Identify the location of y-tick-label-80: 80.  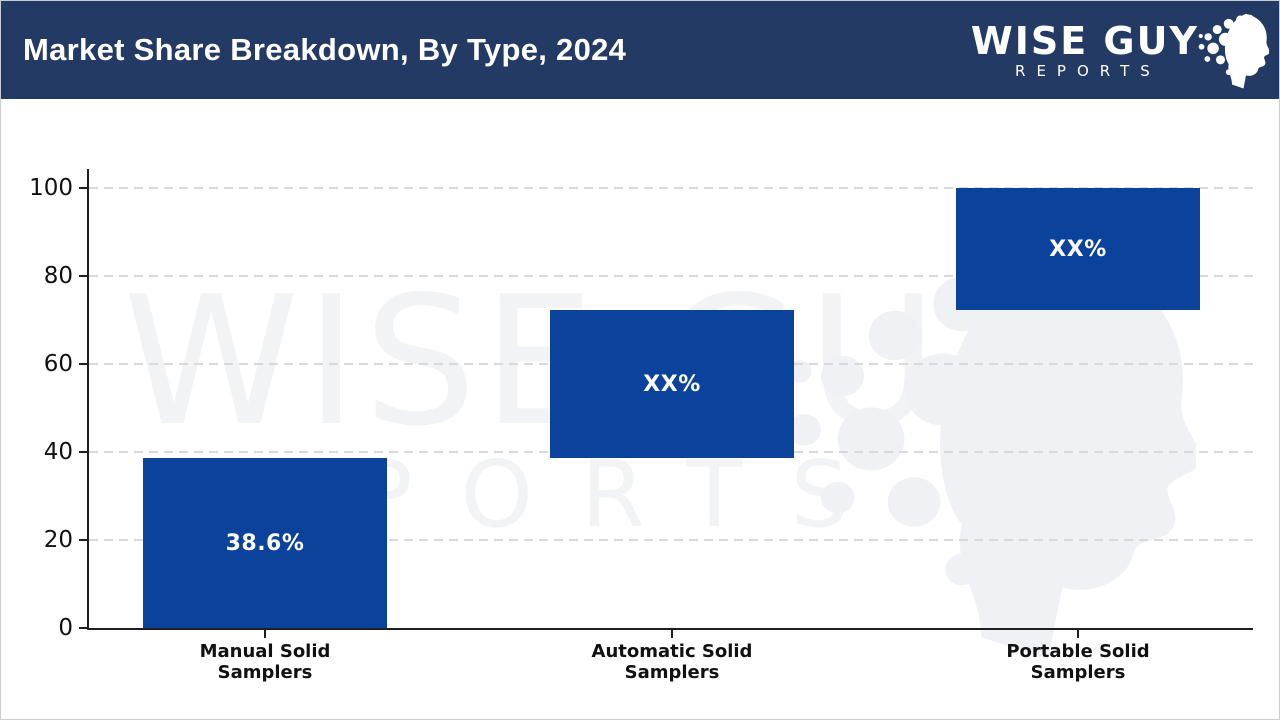
(58, 276).